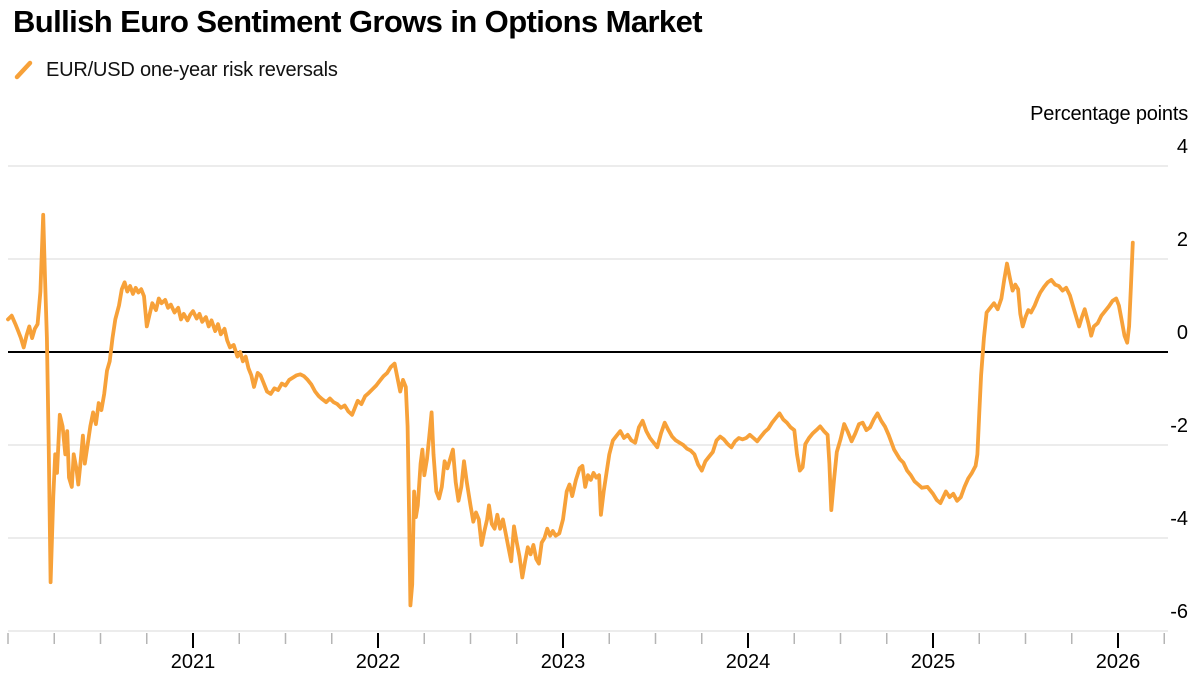 The image size is (1191, 684). Describe the element at coordinates (933, 662) in the screenshot. I see `x-tick-label-2025: 2025` at that location.